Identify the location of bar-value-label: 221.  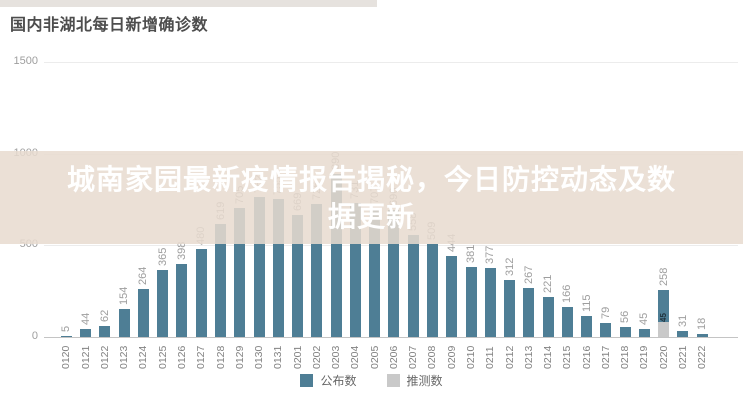
(548, 283).